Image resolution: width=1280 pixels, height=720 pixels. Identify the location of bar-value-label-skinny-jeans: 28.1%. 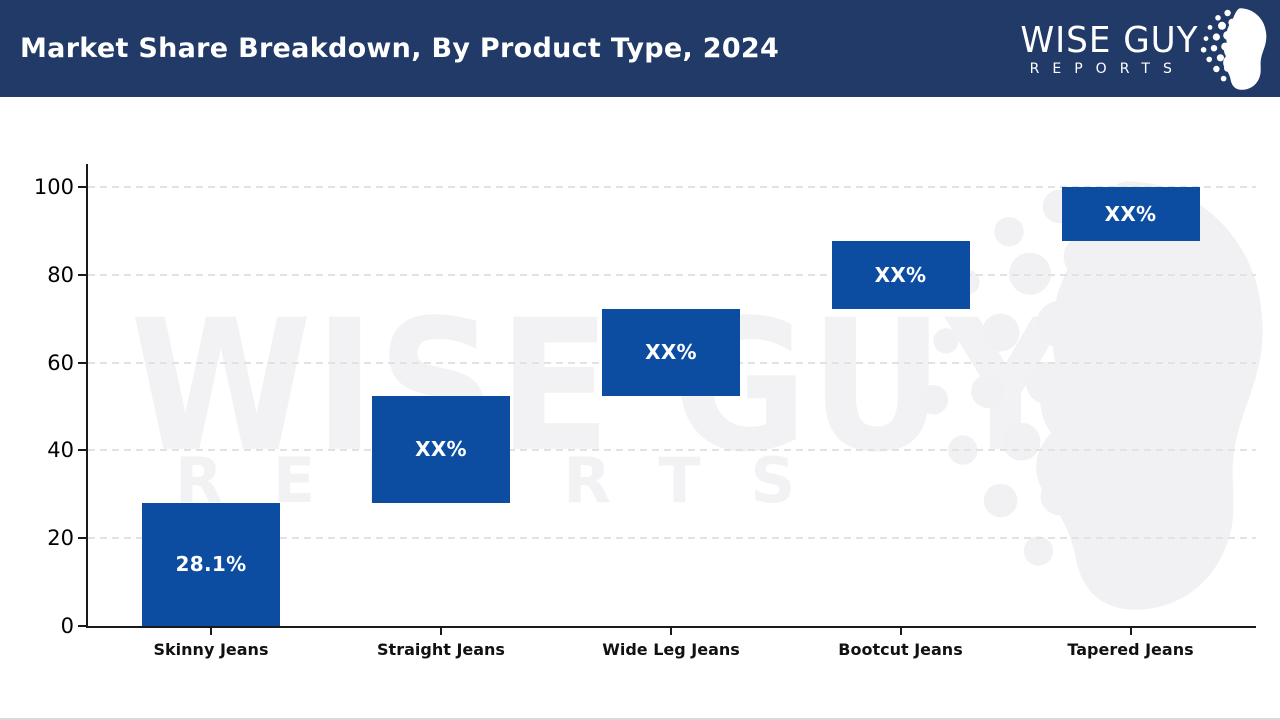
(211, 564).